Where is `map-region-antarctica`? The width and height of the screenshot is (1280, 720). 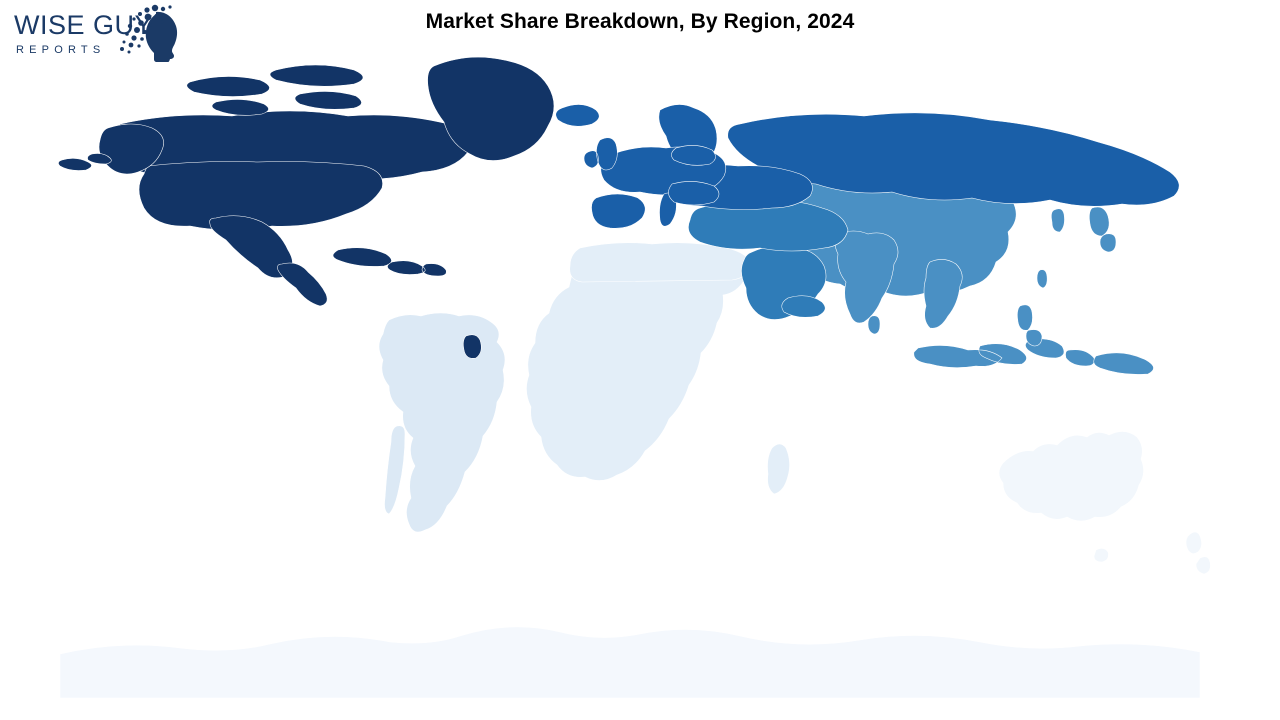
map-region-antarctica is located at coordinates (630, 662).